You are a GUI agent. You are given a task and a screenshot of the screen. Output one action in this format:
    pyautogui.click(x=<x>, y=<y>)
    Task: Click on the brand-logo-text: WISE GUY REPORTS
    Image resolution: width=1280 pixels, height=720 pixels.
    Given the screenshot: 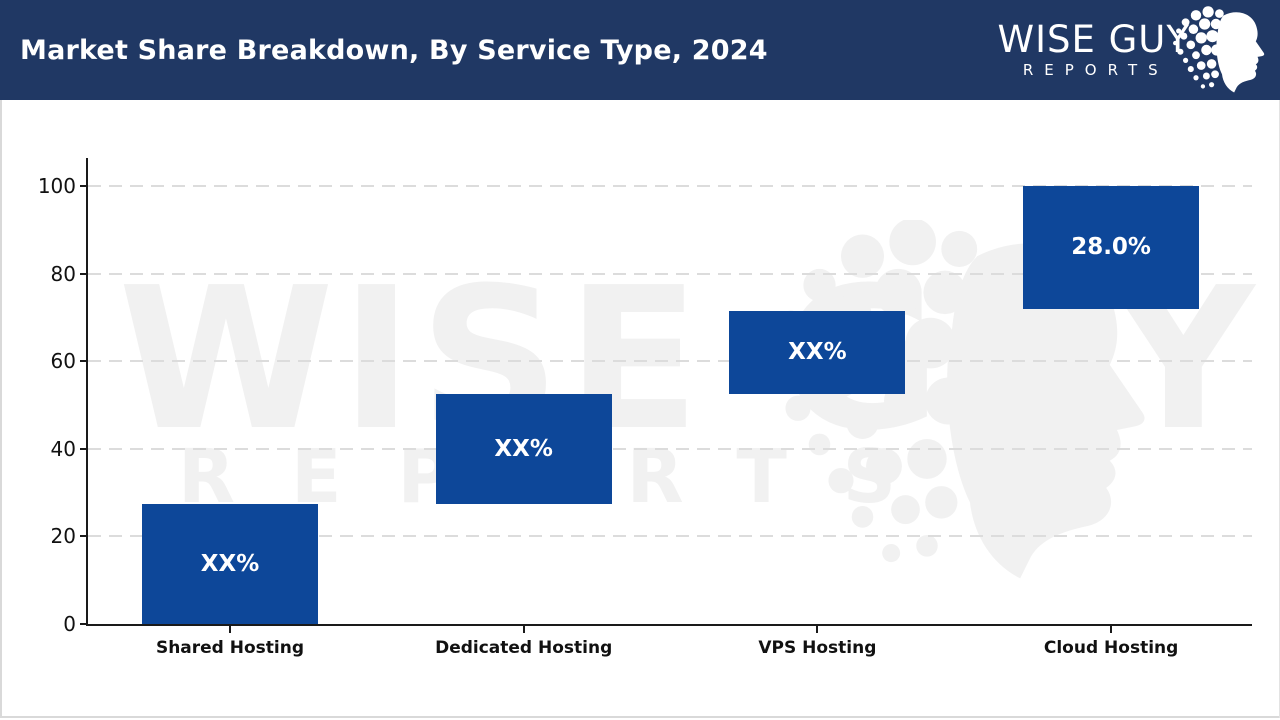 What is the action you would take?
    pyautogui.click(x=1093, y=48)
    